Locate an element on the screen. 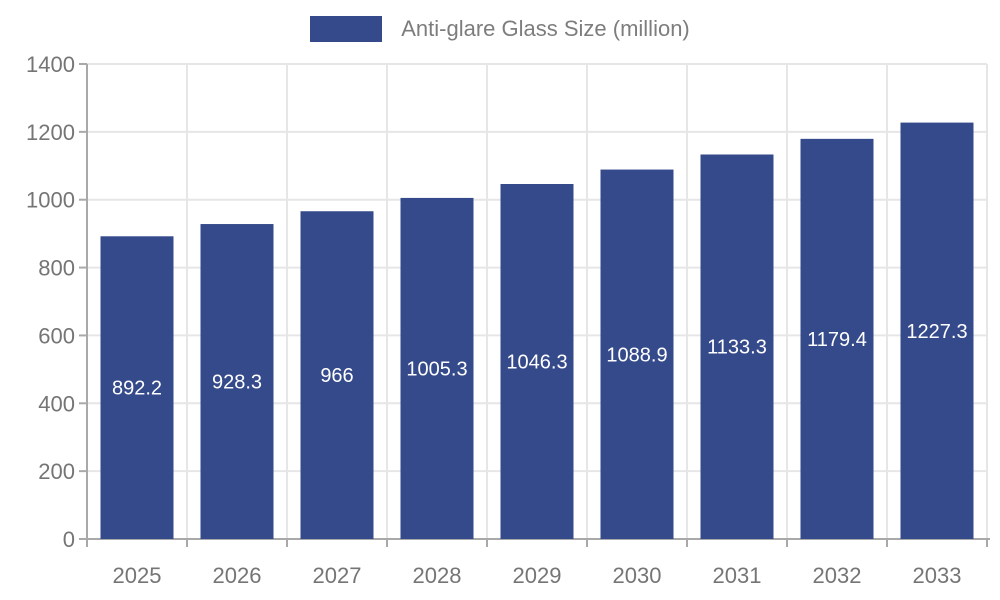 Image resolution: width=1000 pixels, height=600 pixels. bar-value-label: 1179.4 is located at coordinates (837, 340).